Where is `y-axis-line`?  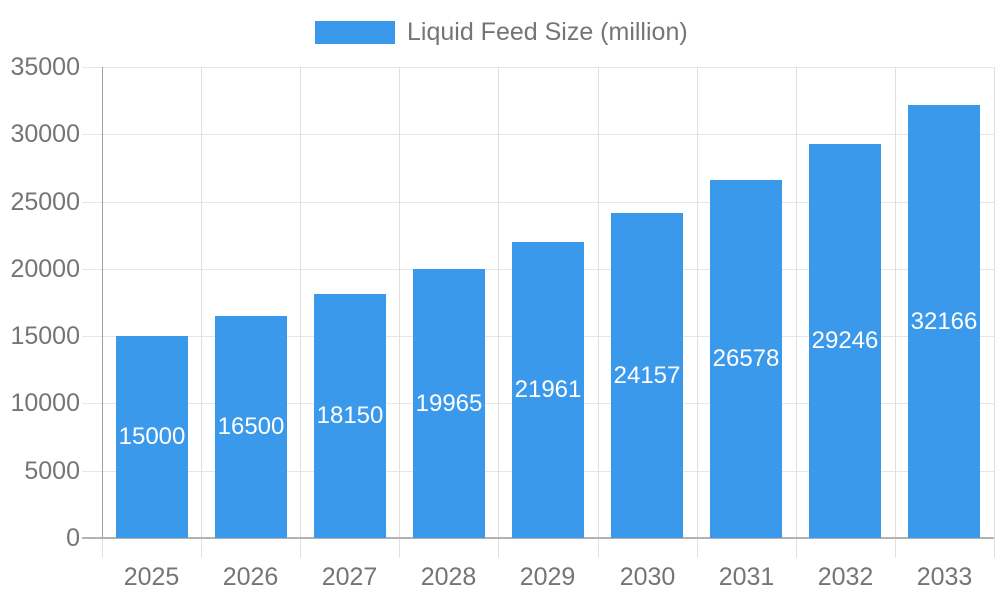 y-axis-line is located at coordinates (102, 302).